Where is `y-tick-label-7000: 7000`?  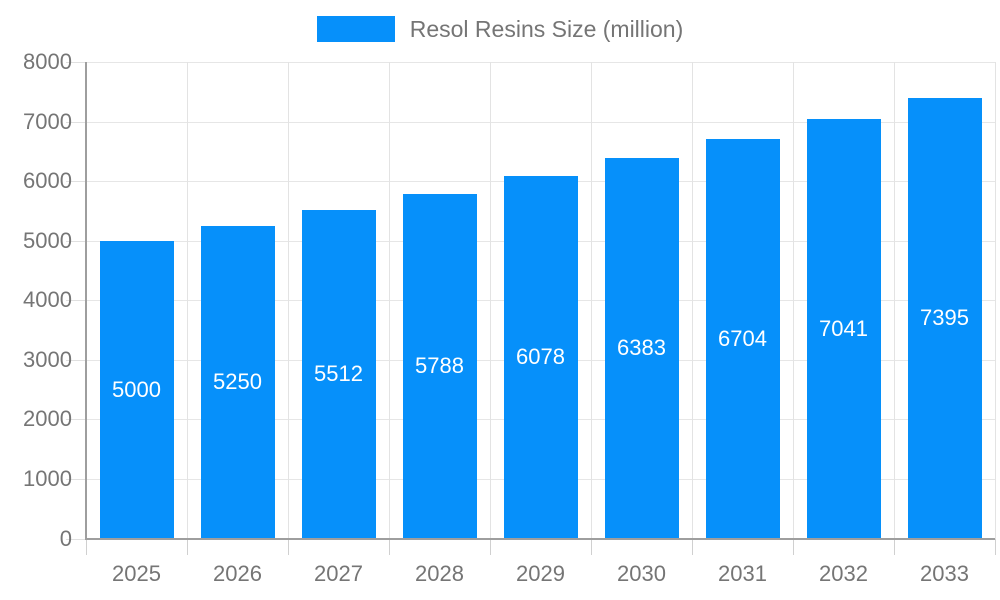
y-tick-label-7000: 7000 is located at coordinates (47, 121).